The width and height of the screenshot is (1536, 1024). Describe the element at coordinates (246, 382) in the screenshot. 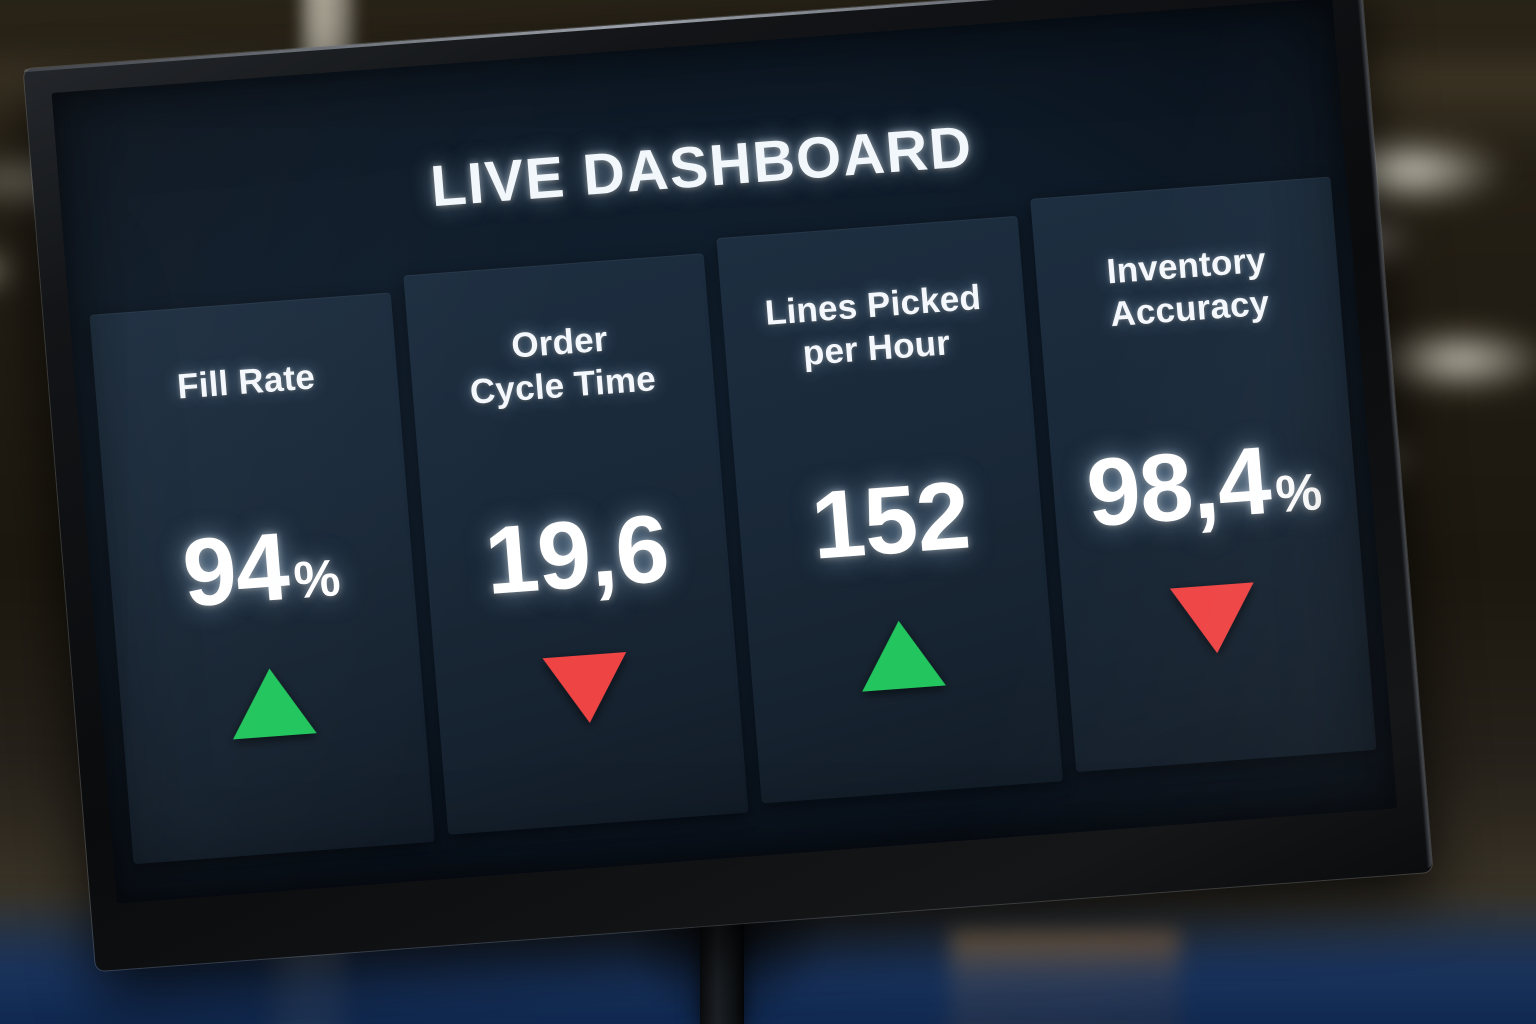

I see `kpi-label: Fill Rate` at that location.